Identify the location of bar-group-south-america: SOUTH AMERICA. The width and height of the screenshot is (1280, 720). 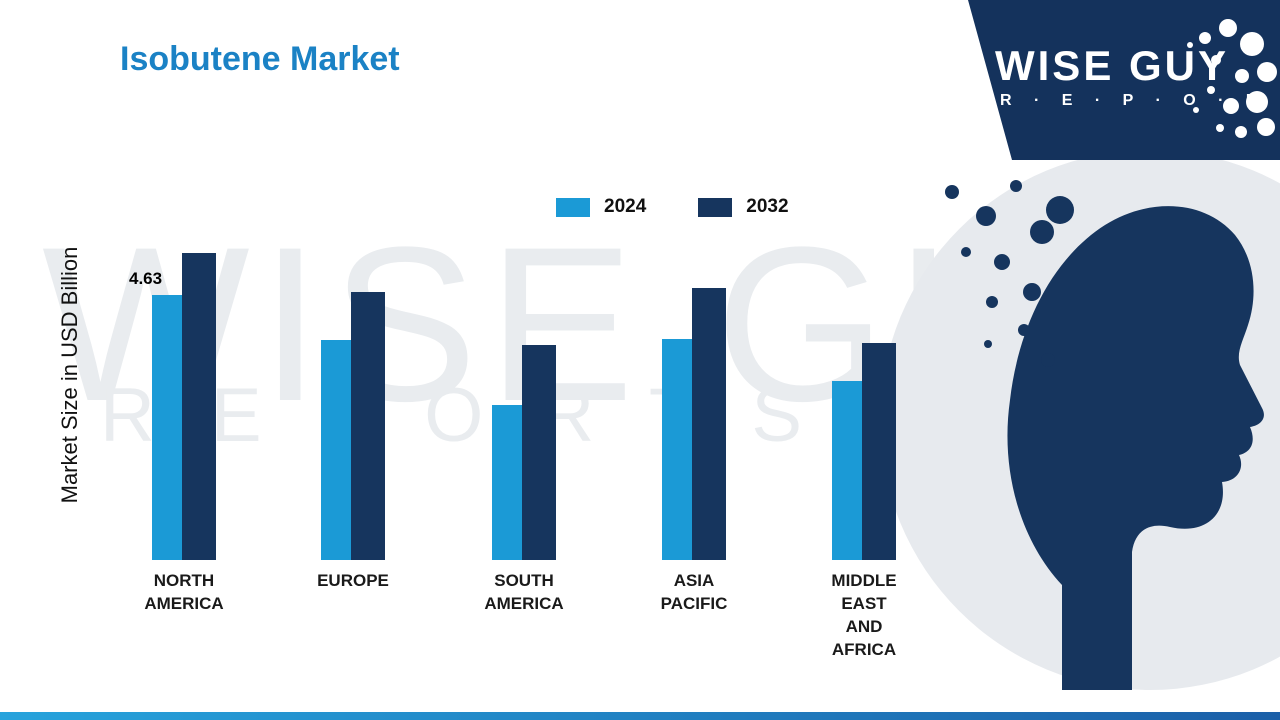
(524, 401).